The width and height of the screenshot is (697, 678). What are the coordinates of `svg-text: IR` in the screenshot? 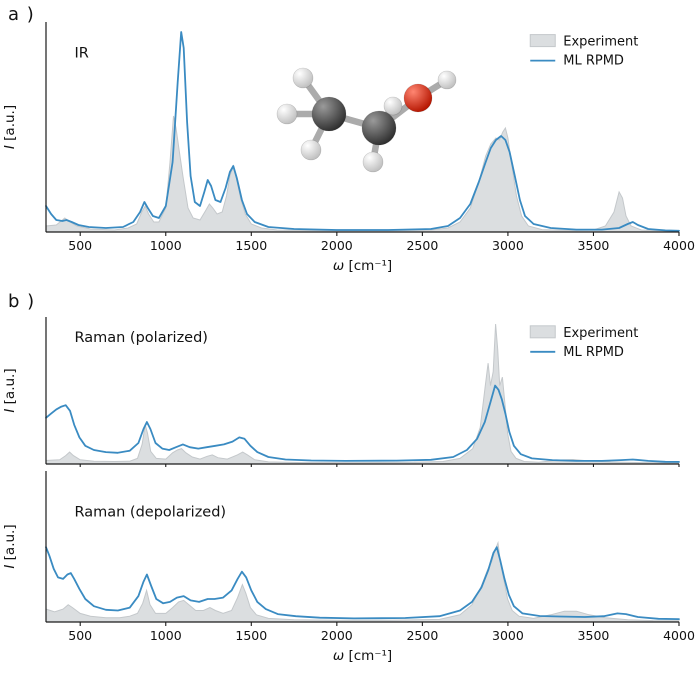 It's located at (81, 54).